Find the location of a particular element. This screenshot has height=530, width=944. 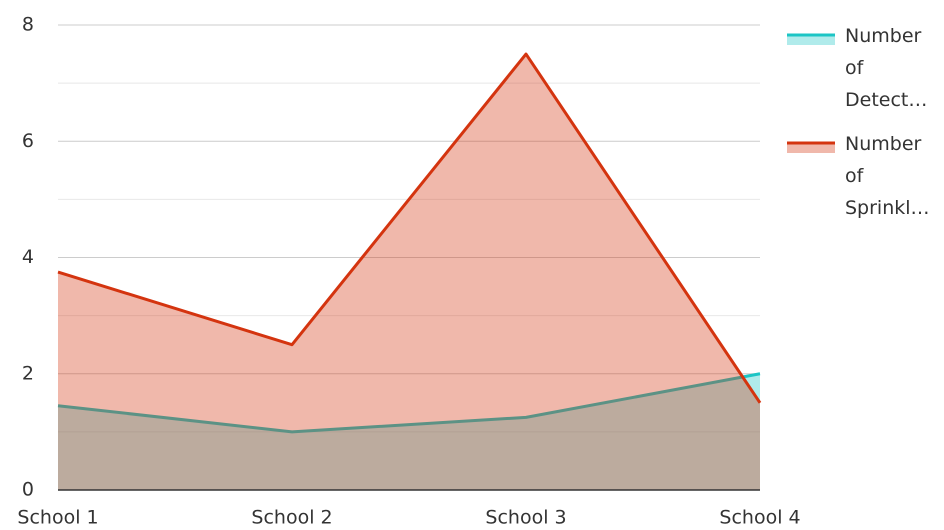

x-tick-label: School 4 is located at coordinates (759, 518).